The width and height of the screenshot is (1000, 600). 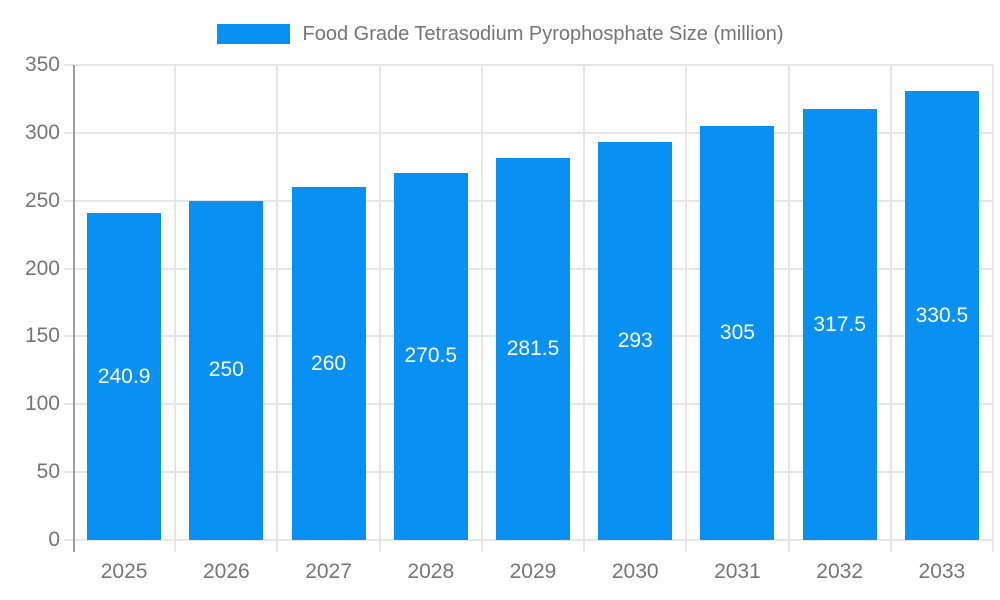 I want to click on bar-2029: 281.5, so click(x=533, y=348).